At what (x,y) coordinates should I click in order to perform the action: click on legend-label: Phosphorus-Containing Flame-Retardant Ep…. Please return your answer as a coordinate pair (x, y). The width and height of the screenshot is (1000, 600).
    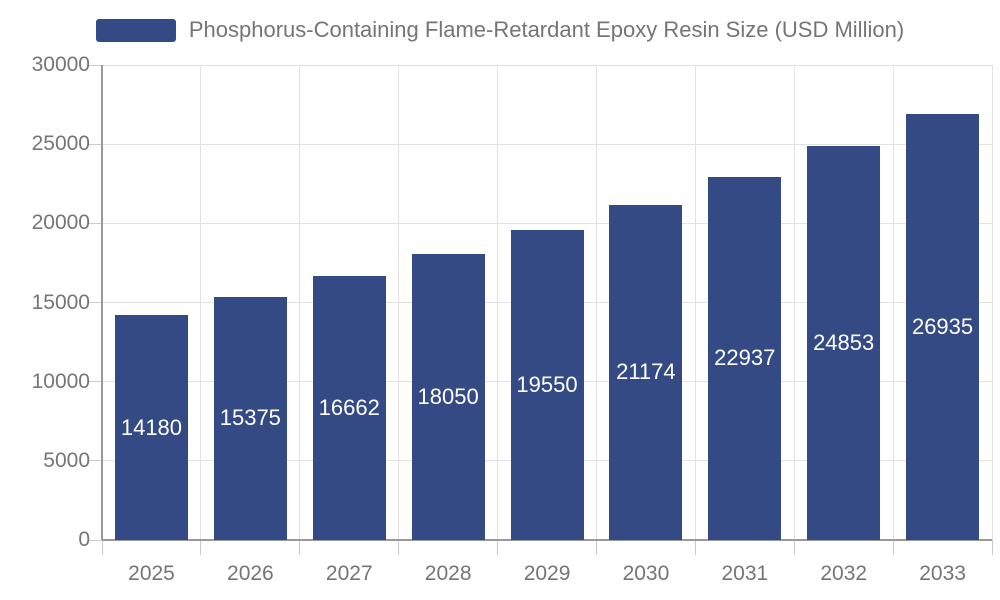
    Looking at the image, I should click on (546, 29).